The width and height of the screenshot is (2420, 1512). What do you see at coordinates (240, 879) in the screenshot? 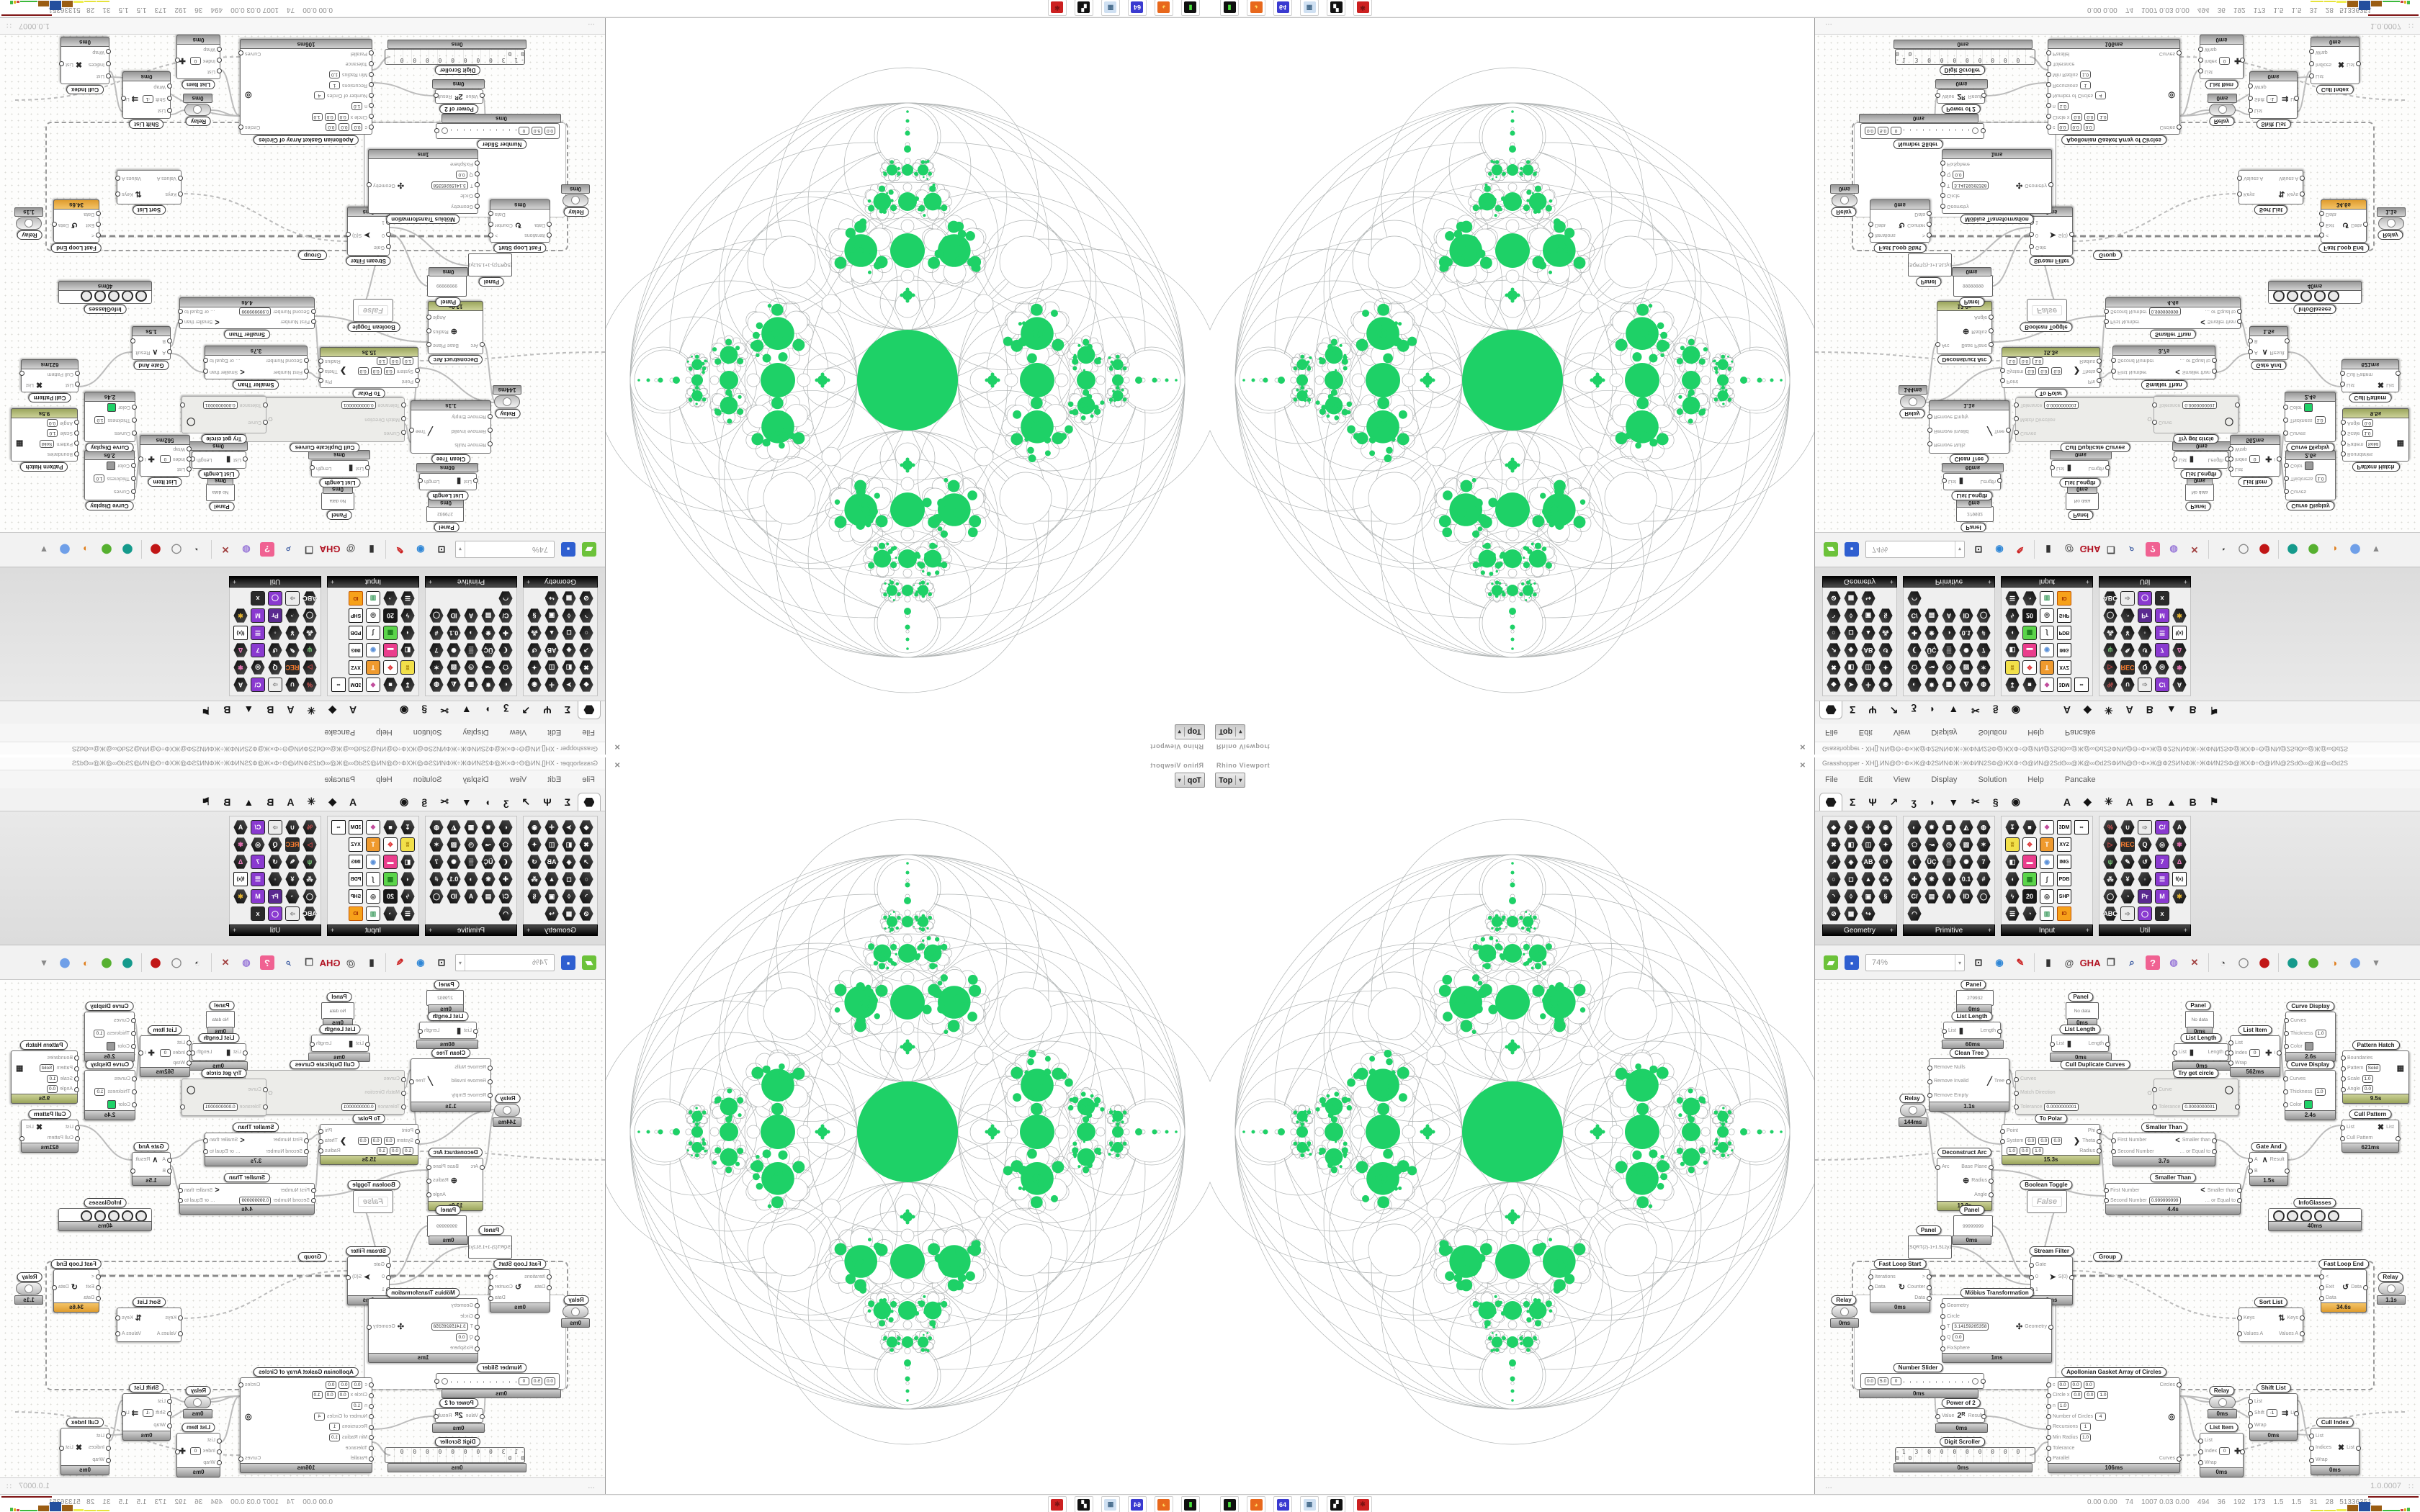
I see `palette-icon: f(x)` at bounding box center [240, 879].